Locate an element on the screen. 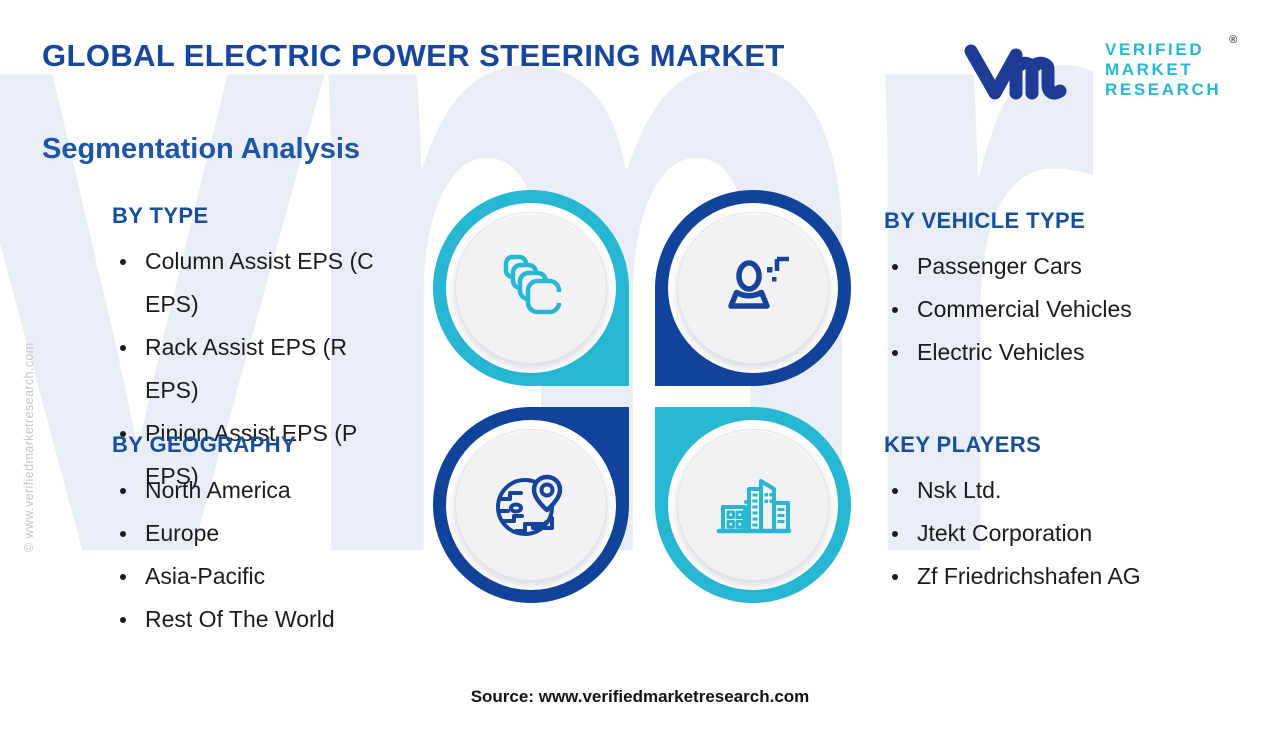  vmr-monogram-icon is located at coordinates (1027, 73).